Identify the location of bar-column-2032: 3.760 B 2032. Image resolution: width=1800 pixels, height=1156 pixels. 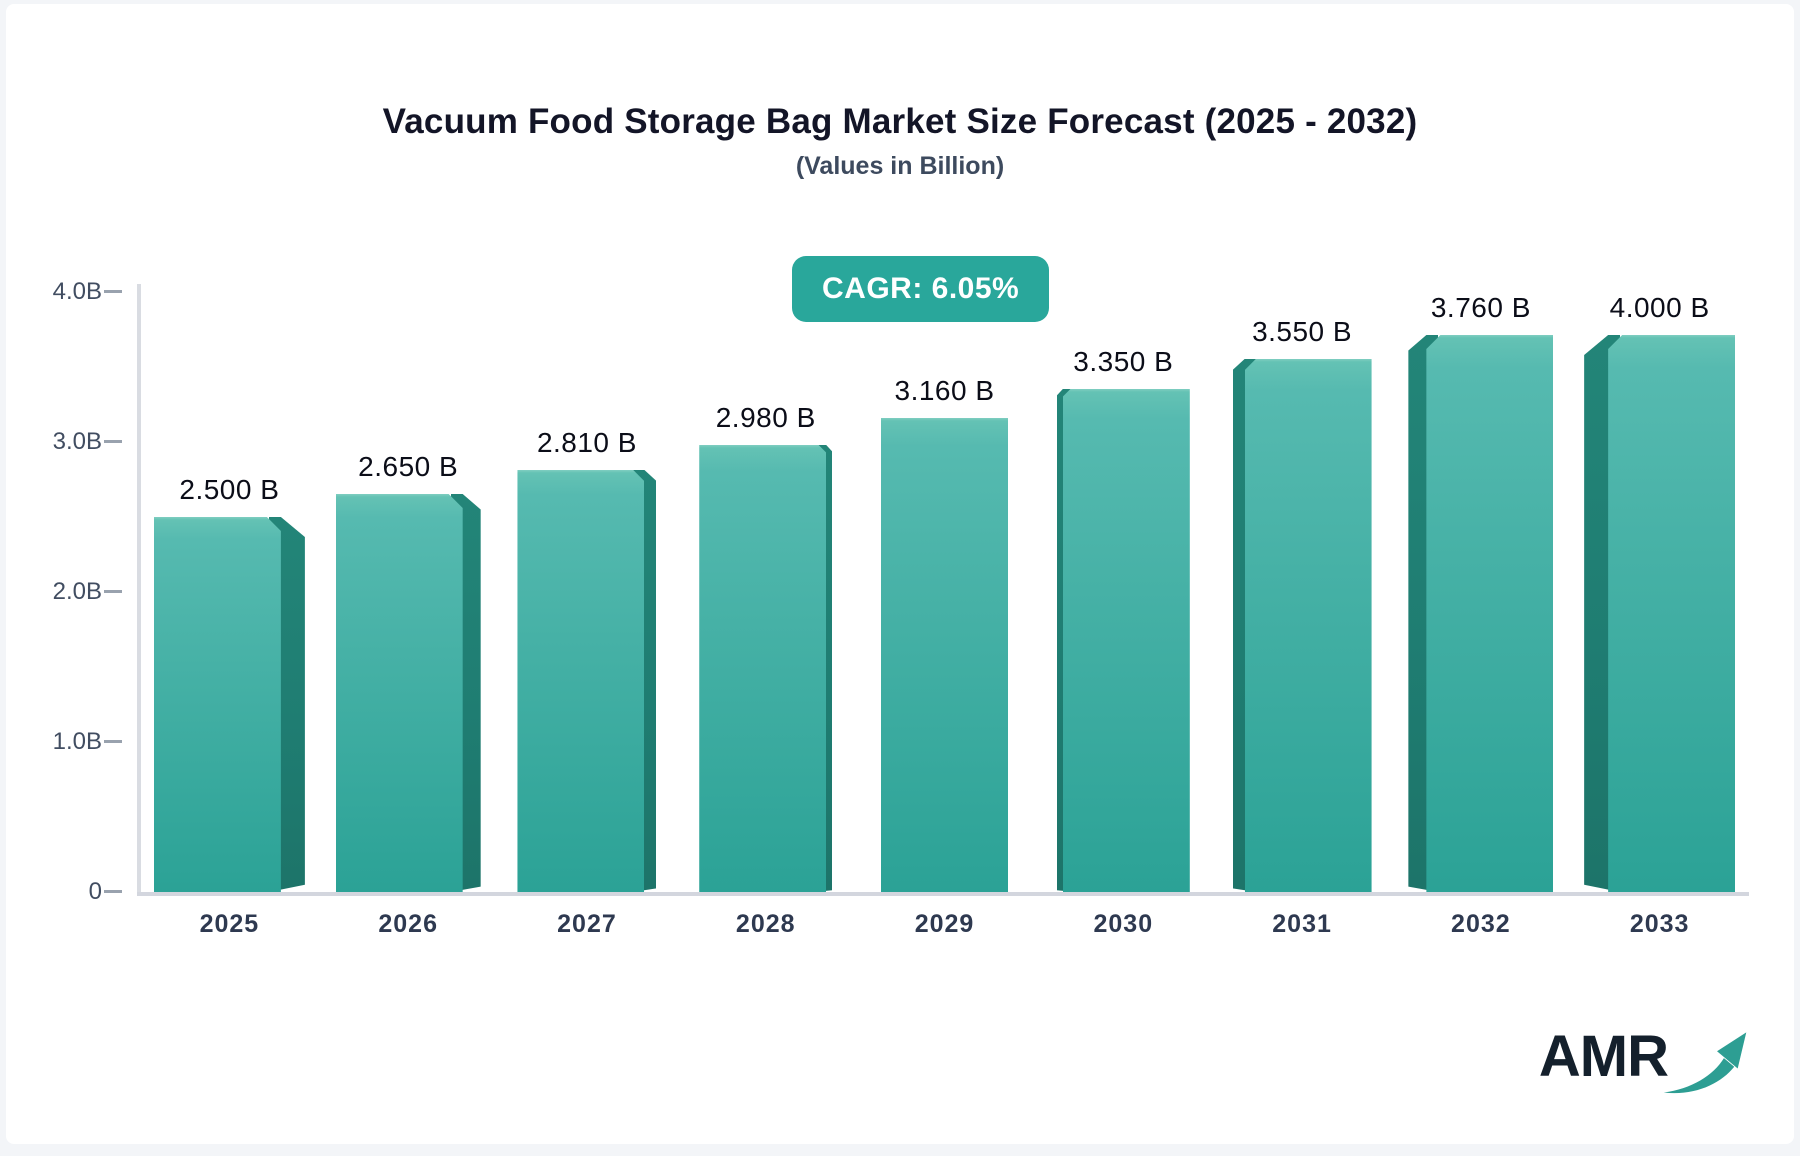
(1480, 615).